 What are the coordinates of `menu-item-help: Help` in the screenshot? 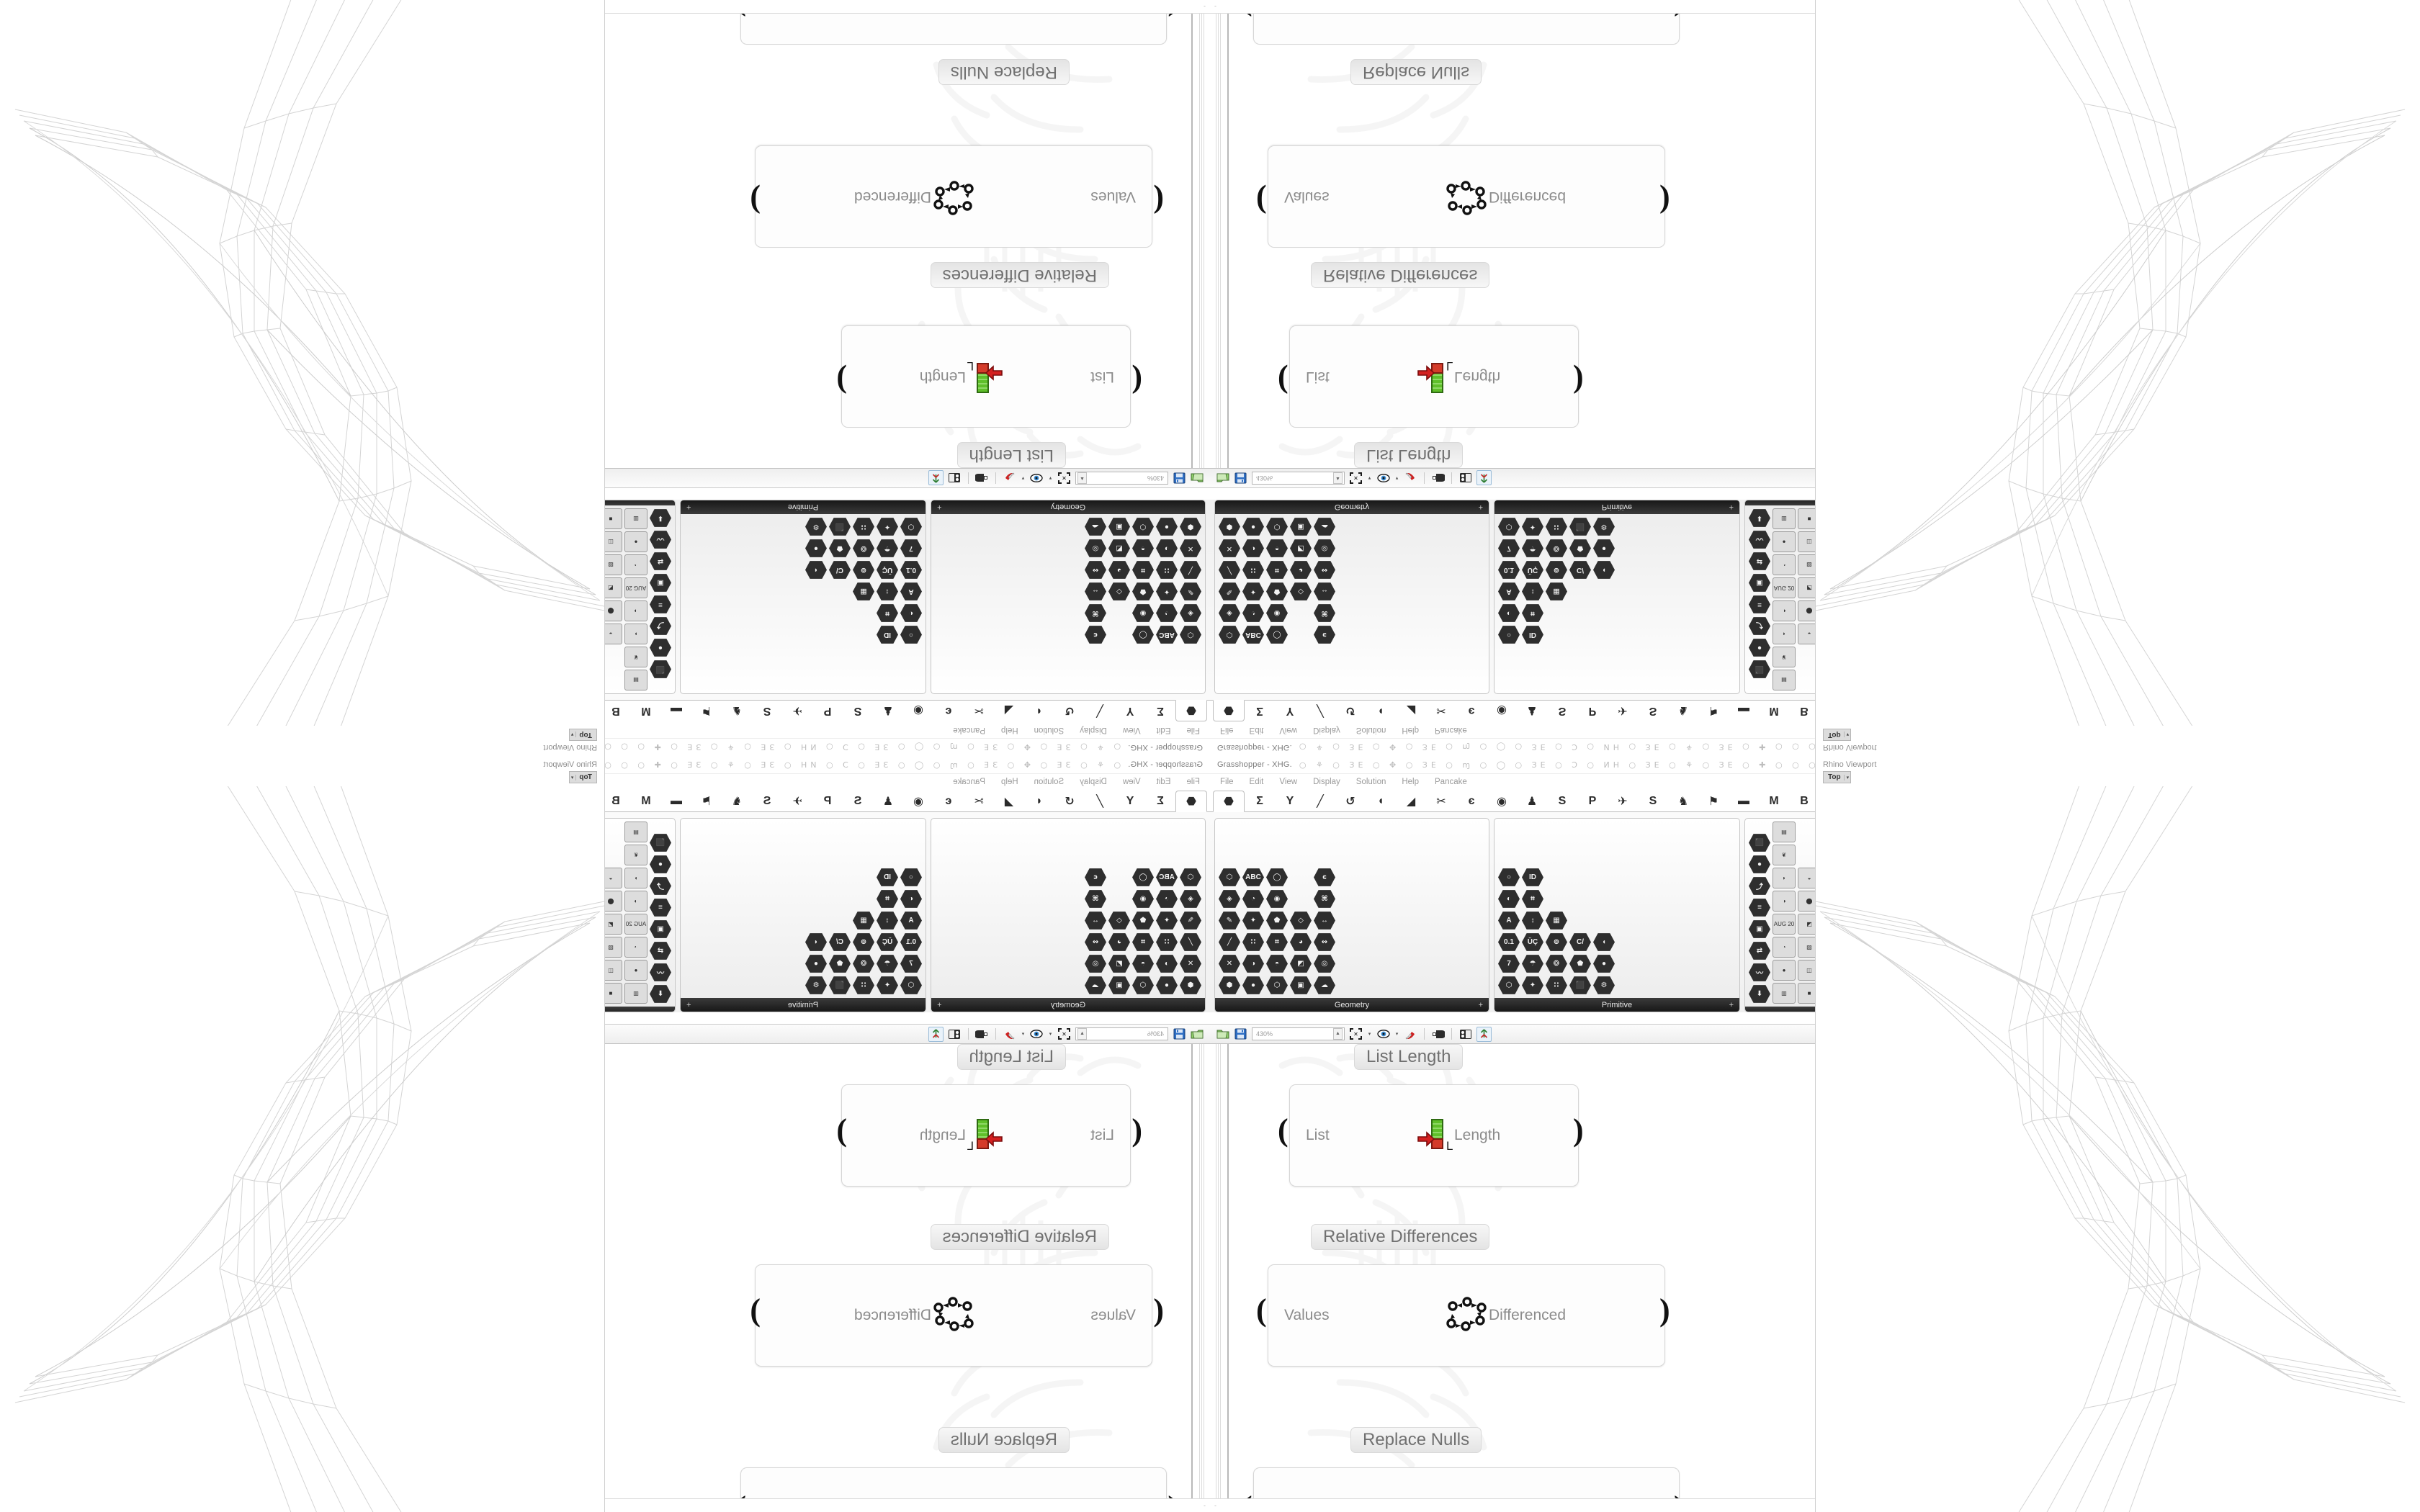 It's located at (1009, 782).